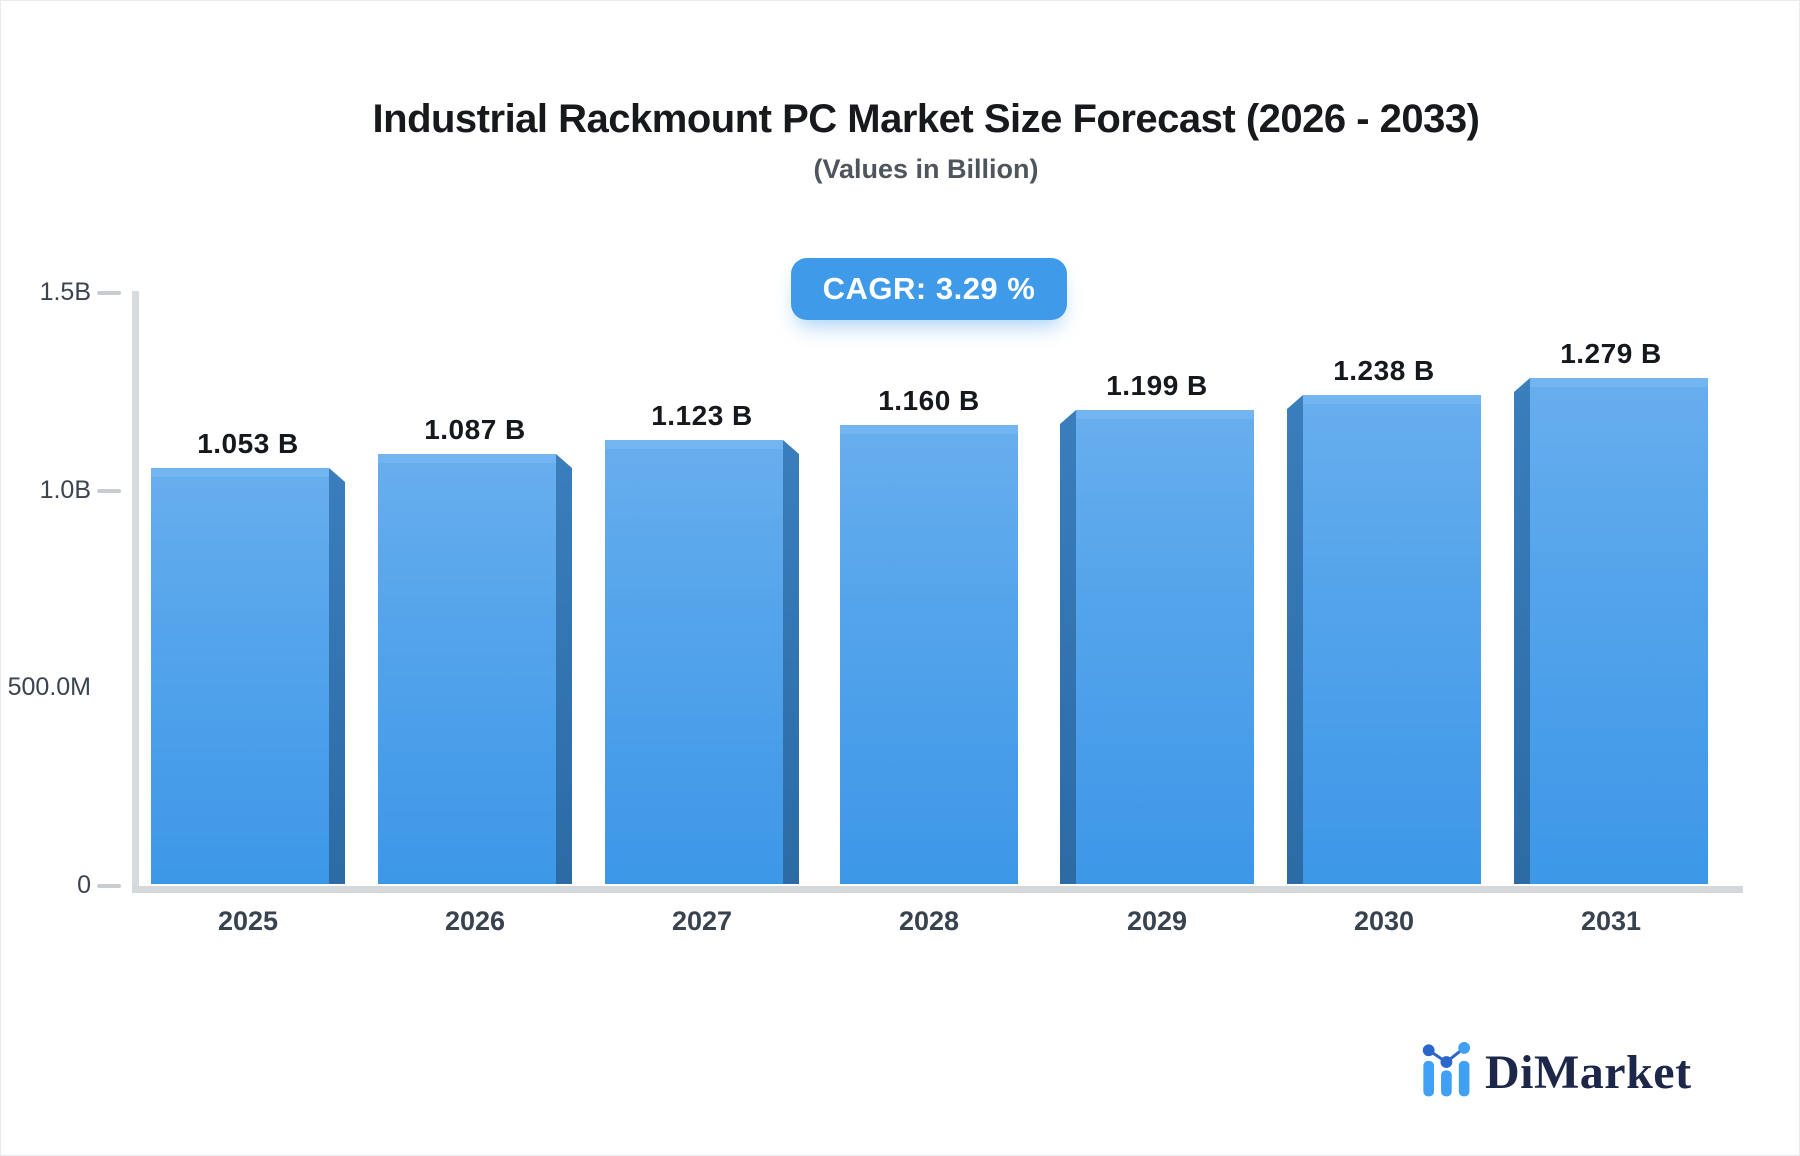 The height and width of the screenshot is (1156, 1800). What do you see at coordinates (84, 885) in the screenshot?
I see `y-tick-label: 0` at bounding box center [84, 885].